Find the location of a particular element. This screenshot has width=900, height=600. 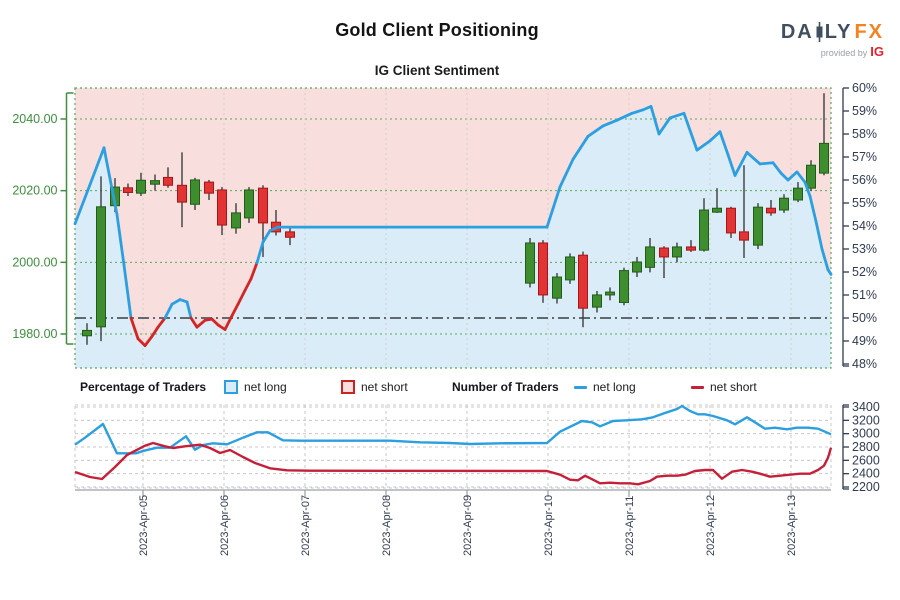

num-net-short-line is located at coordinates (453, 463).